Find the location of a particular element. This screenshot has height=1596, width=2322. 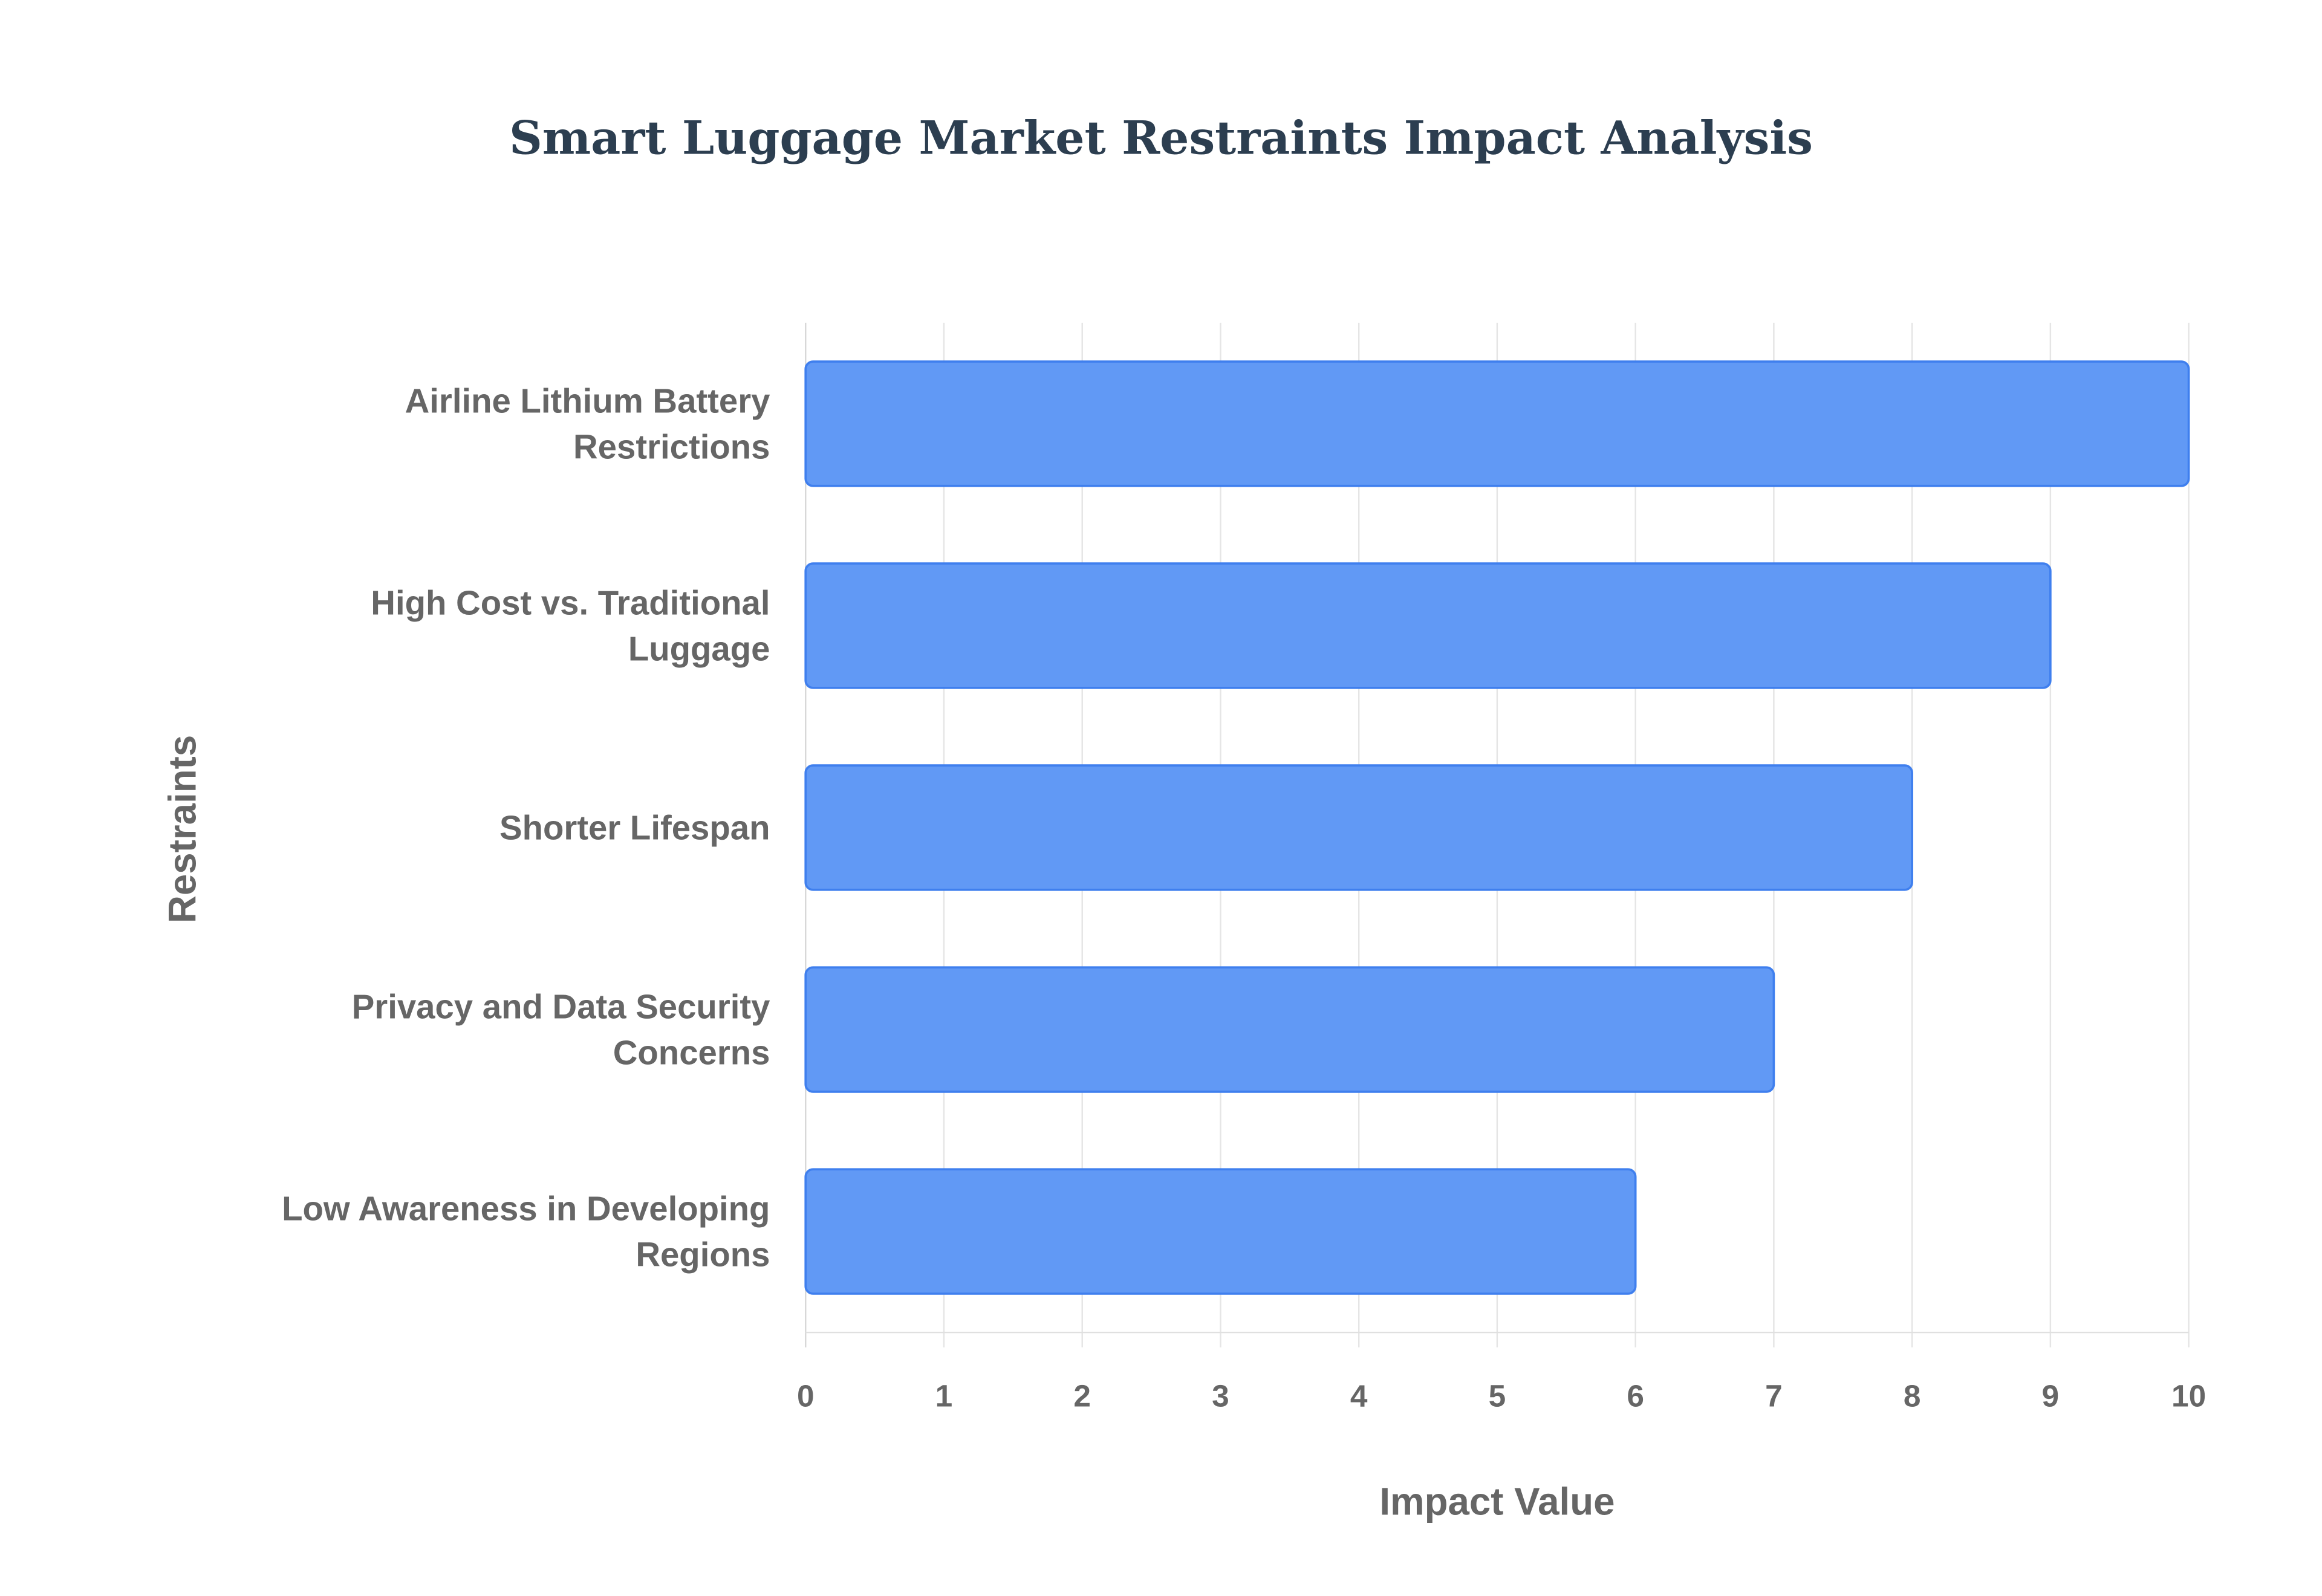

x-tick-label: 5 is located at coordinates (1497, 1395).